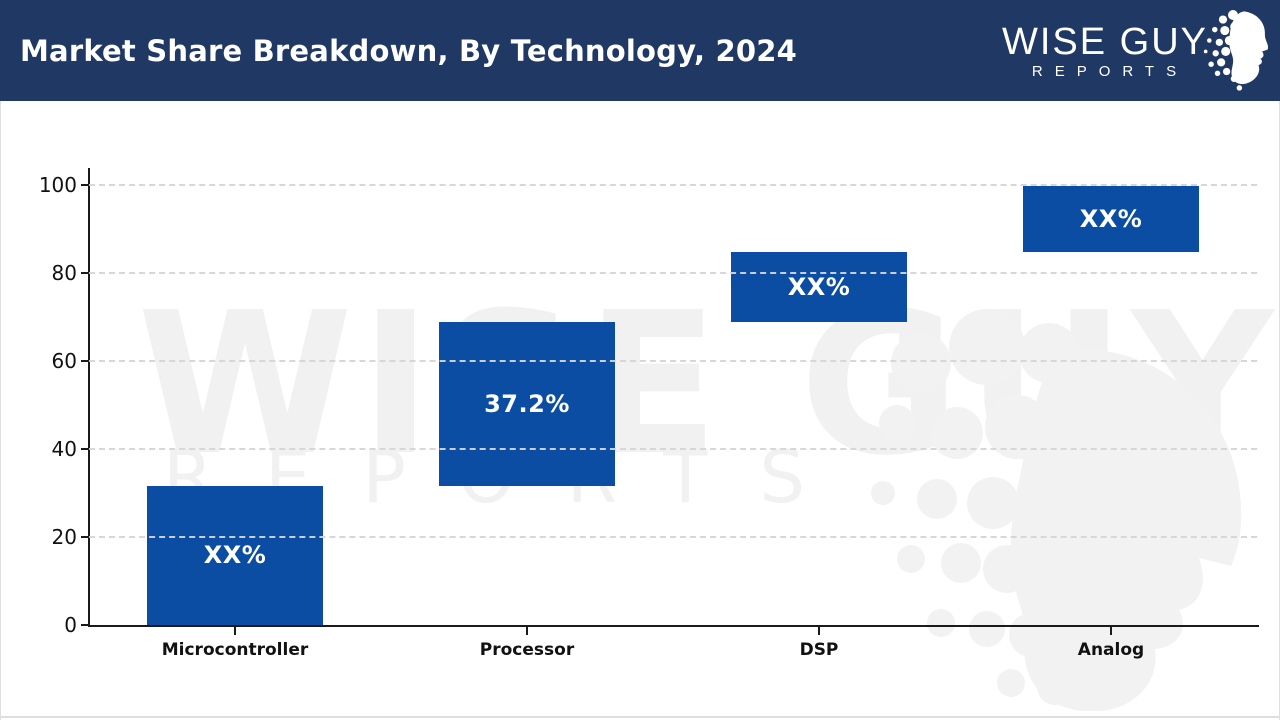 This screenshot has height=720, width=1280. Describe the element at coordinates (89, 397) in the screenshot. I see `y-axis-line` at that location.